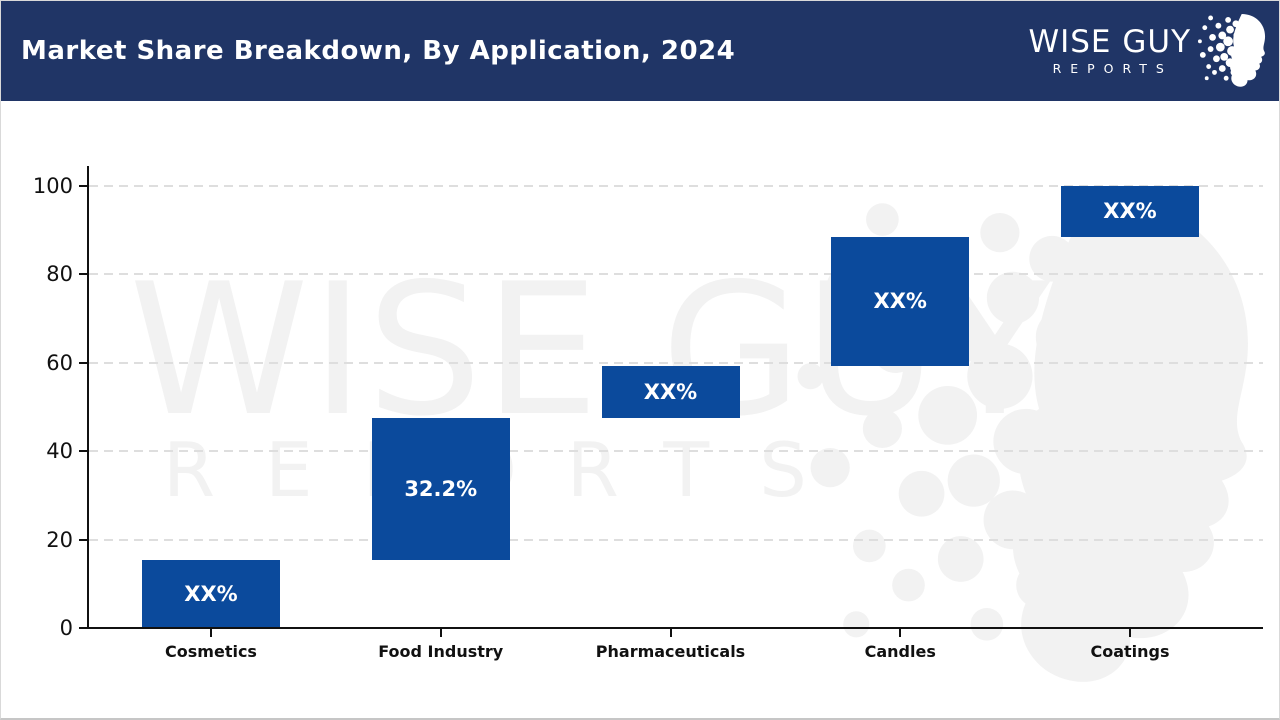 The width and height of the screenshot is (1280, 720). What do you see at coordinates (900, 651) in the screenshot?
I see `x-tick-label-candles: Candles` at bounding box center [900, 651].